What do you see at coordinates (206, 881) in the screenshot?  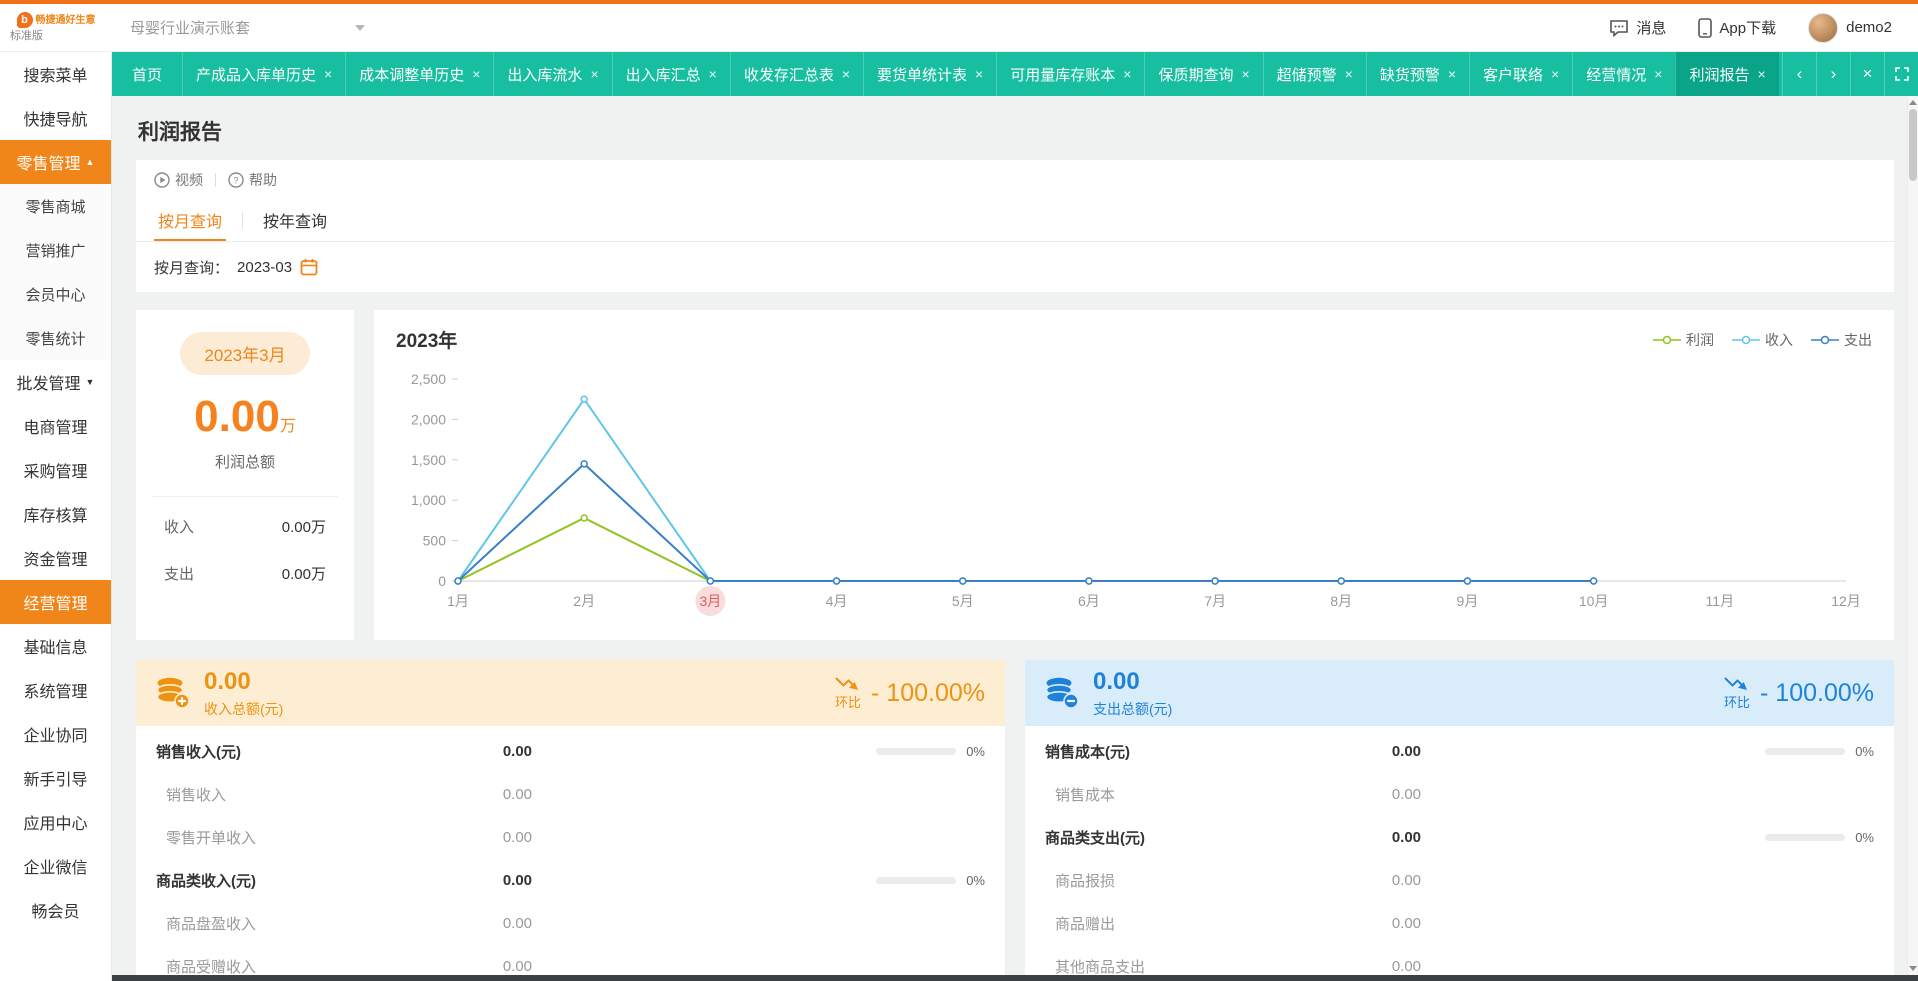 I see `stat-row-label: 商品类收入(元)` at bounding box center [206, 881].